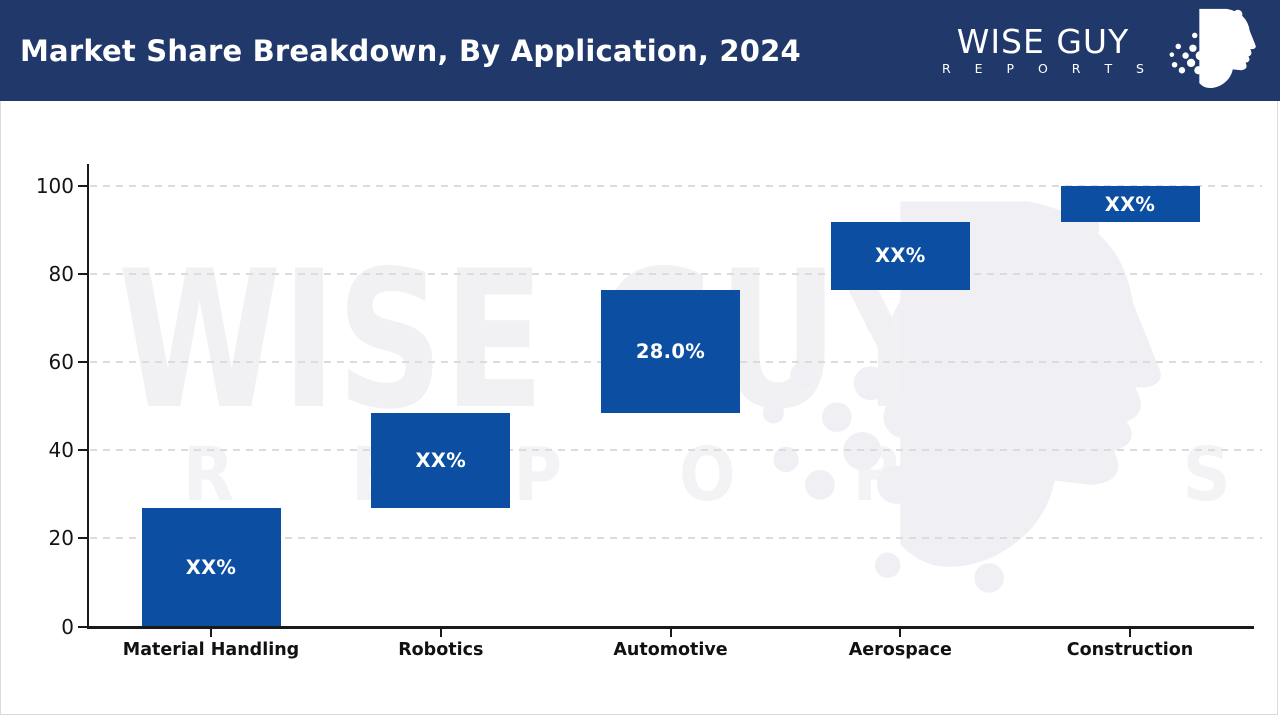 Image resolution: width=1280 pixels, height=720 pixels. I want to click on y-tick-label: 60, so click(61, 362).